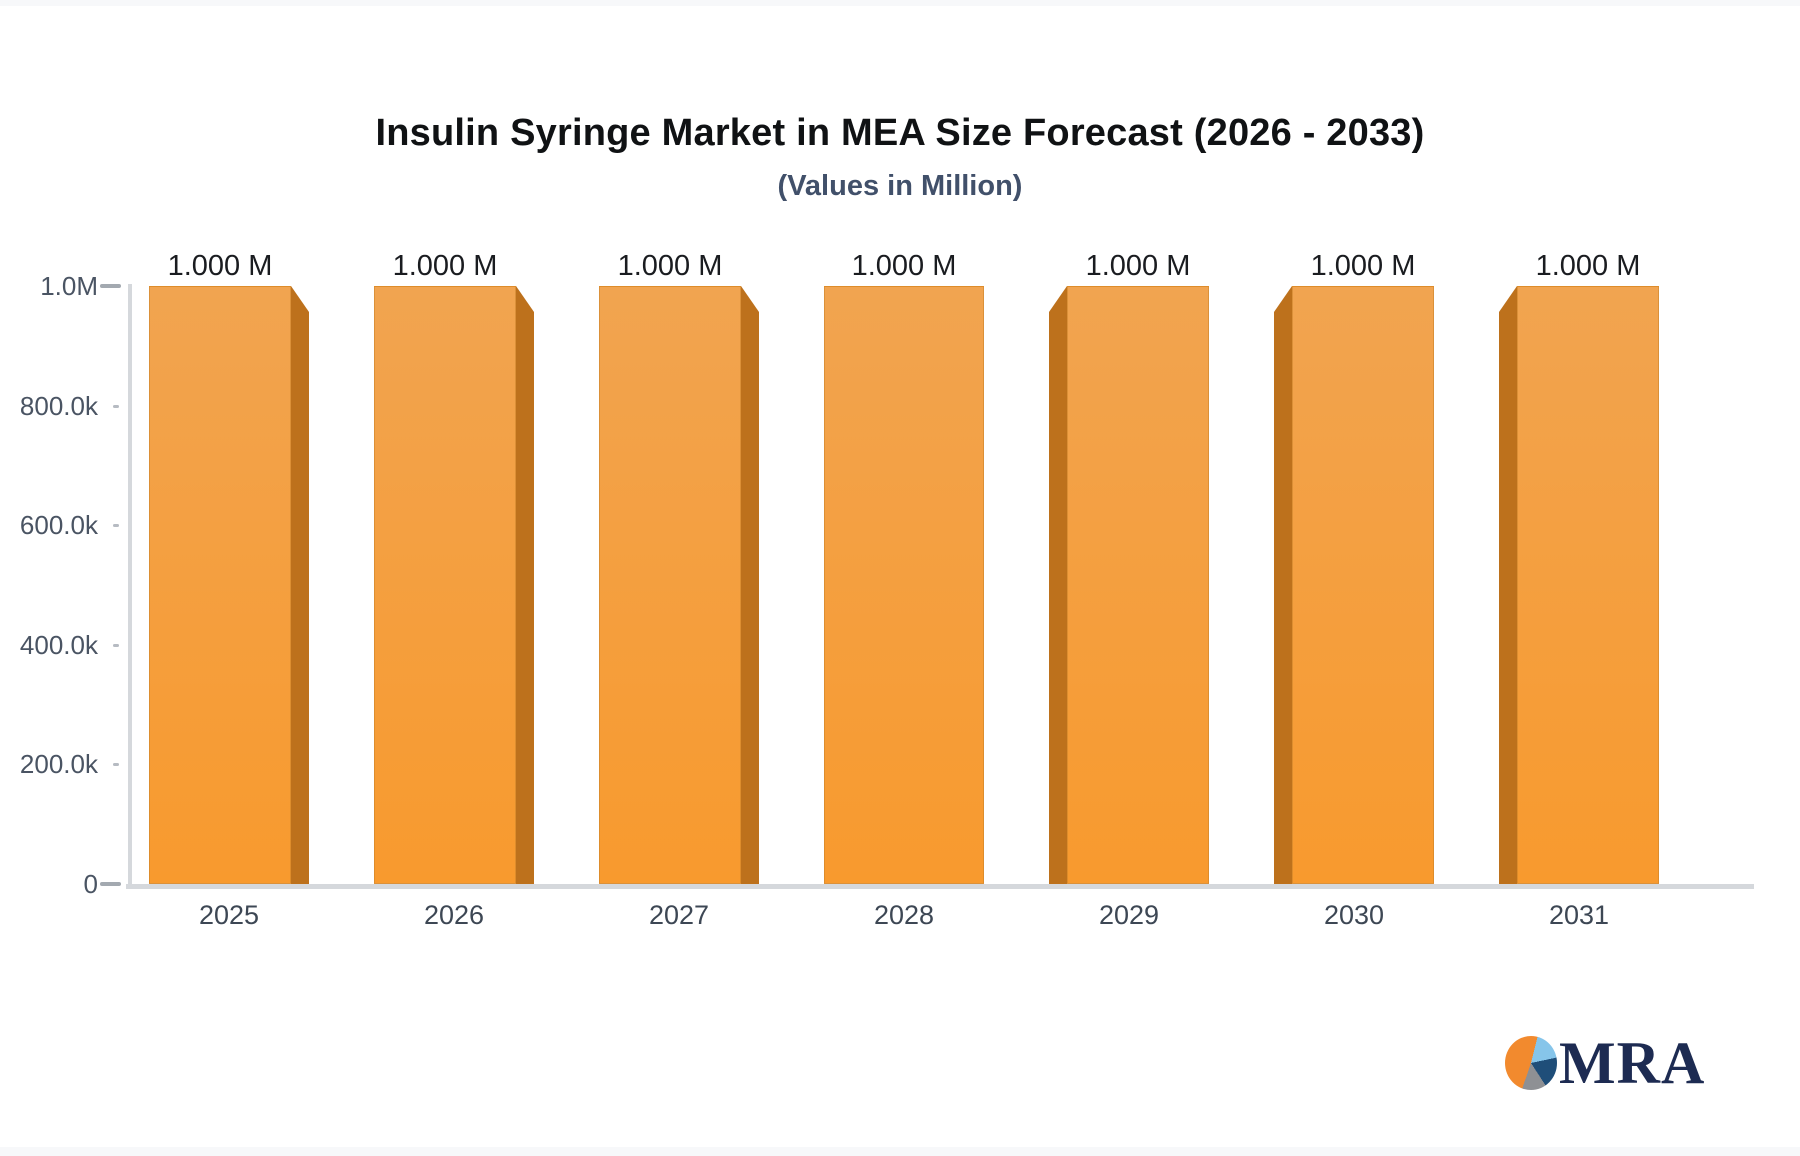  I want to click on x-axis-category-label: 2028, so click(904, 915).